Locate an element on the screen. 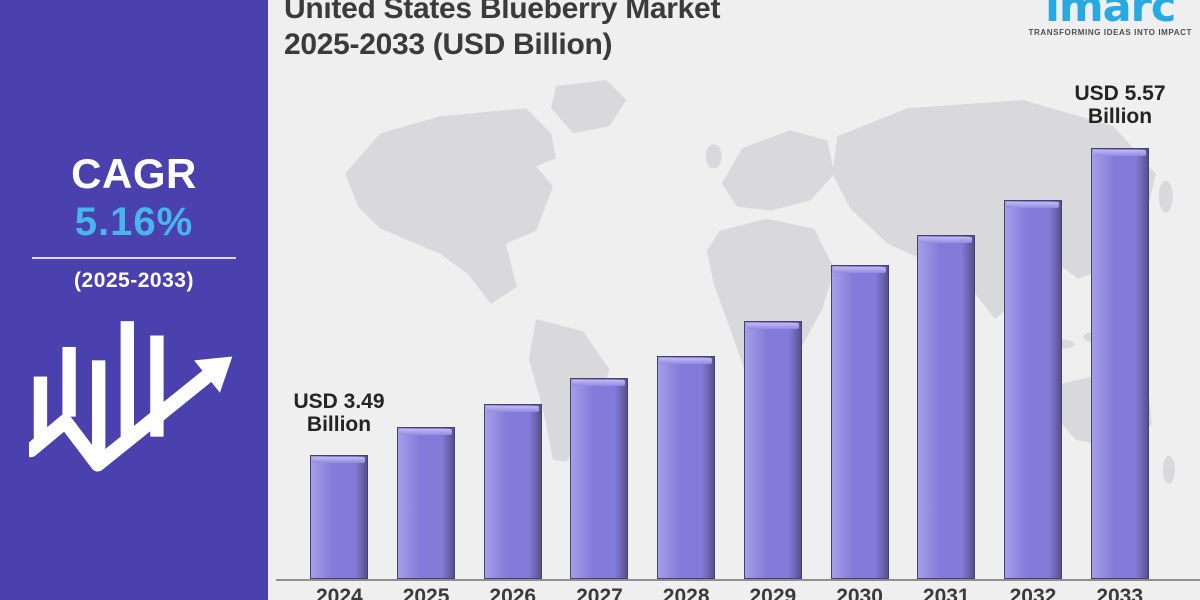 The height and width of the screenshot is (600, 1200). bar-2032 is located at coordinates (1032, 389).